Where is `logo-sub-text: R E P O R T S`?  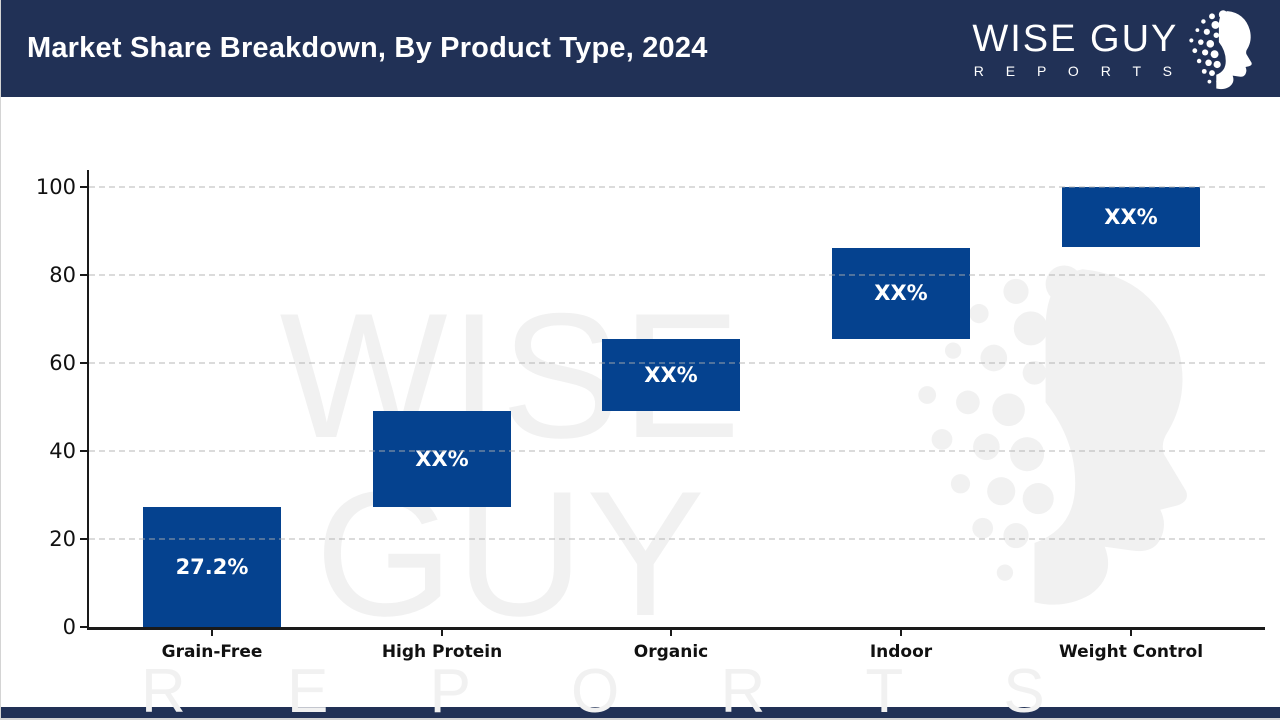 logo-sub-text: R E P O R T S is located at coordinates (1077, 70).